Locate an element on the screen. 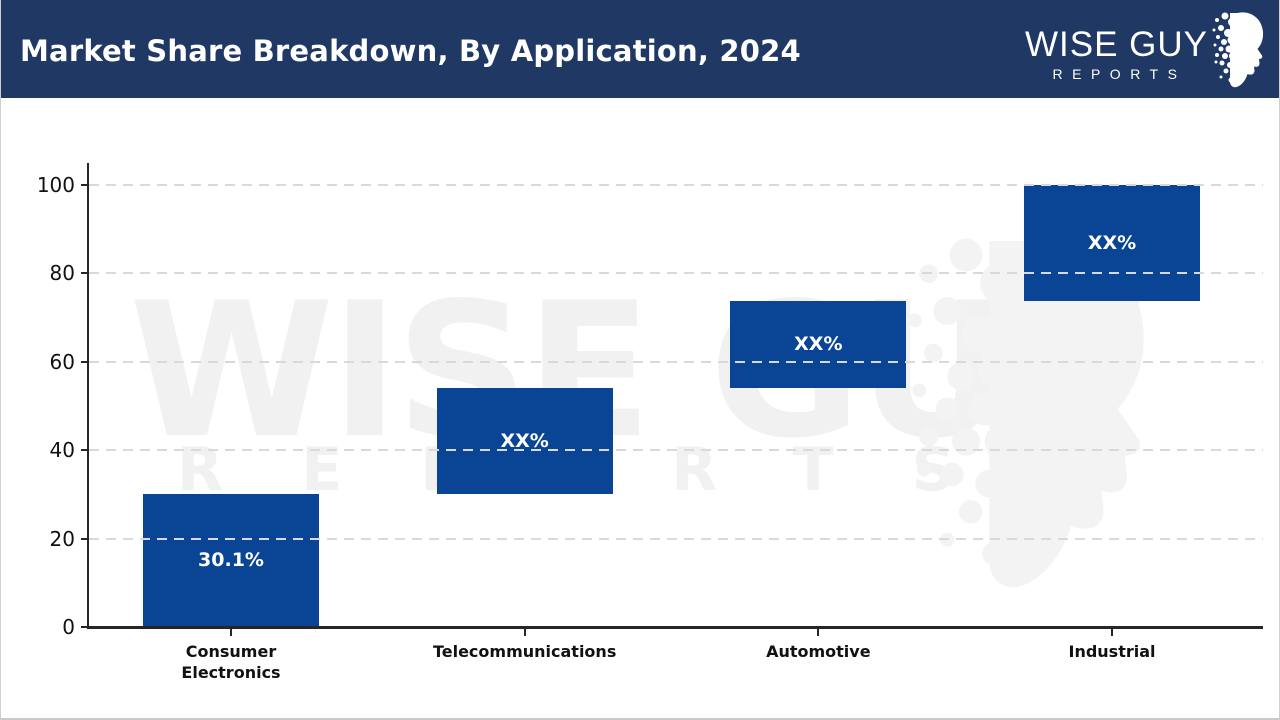 Image resolution: width=1280 pixels, height=720 pixels. x-axis-line is located at coordinates (675, 627).